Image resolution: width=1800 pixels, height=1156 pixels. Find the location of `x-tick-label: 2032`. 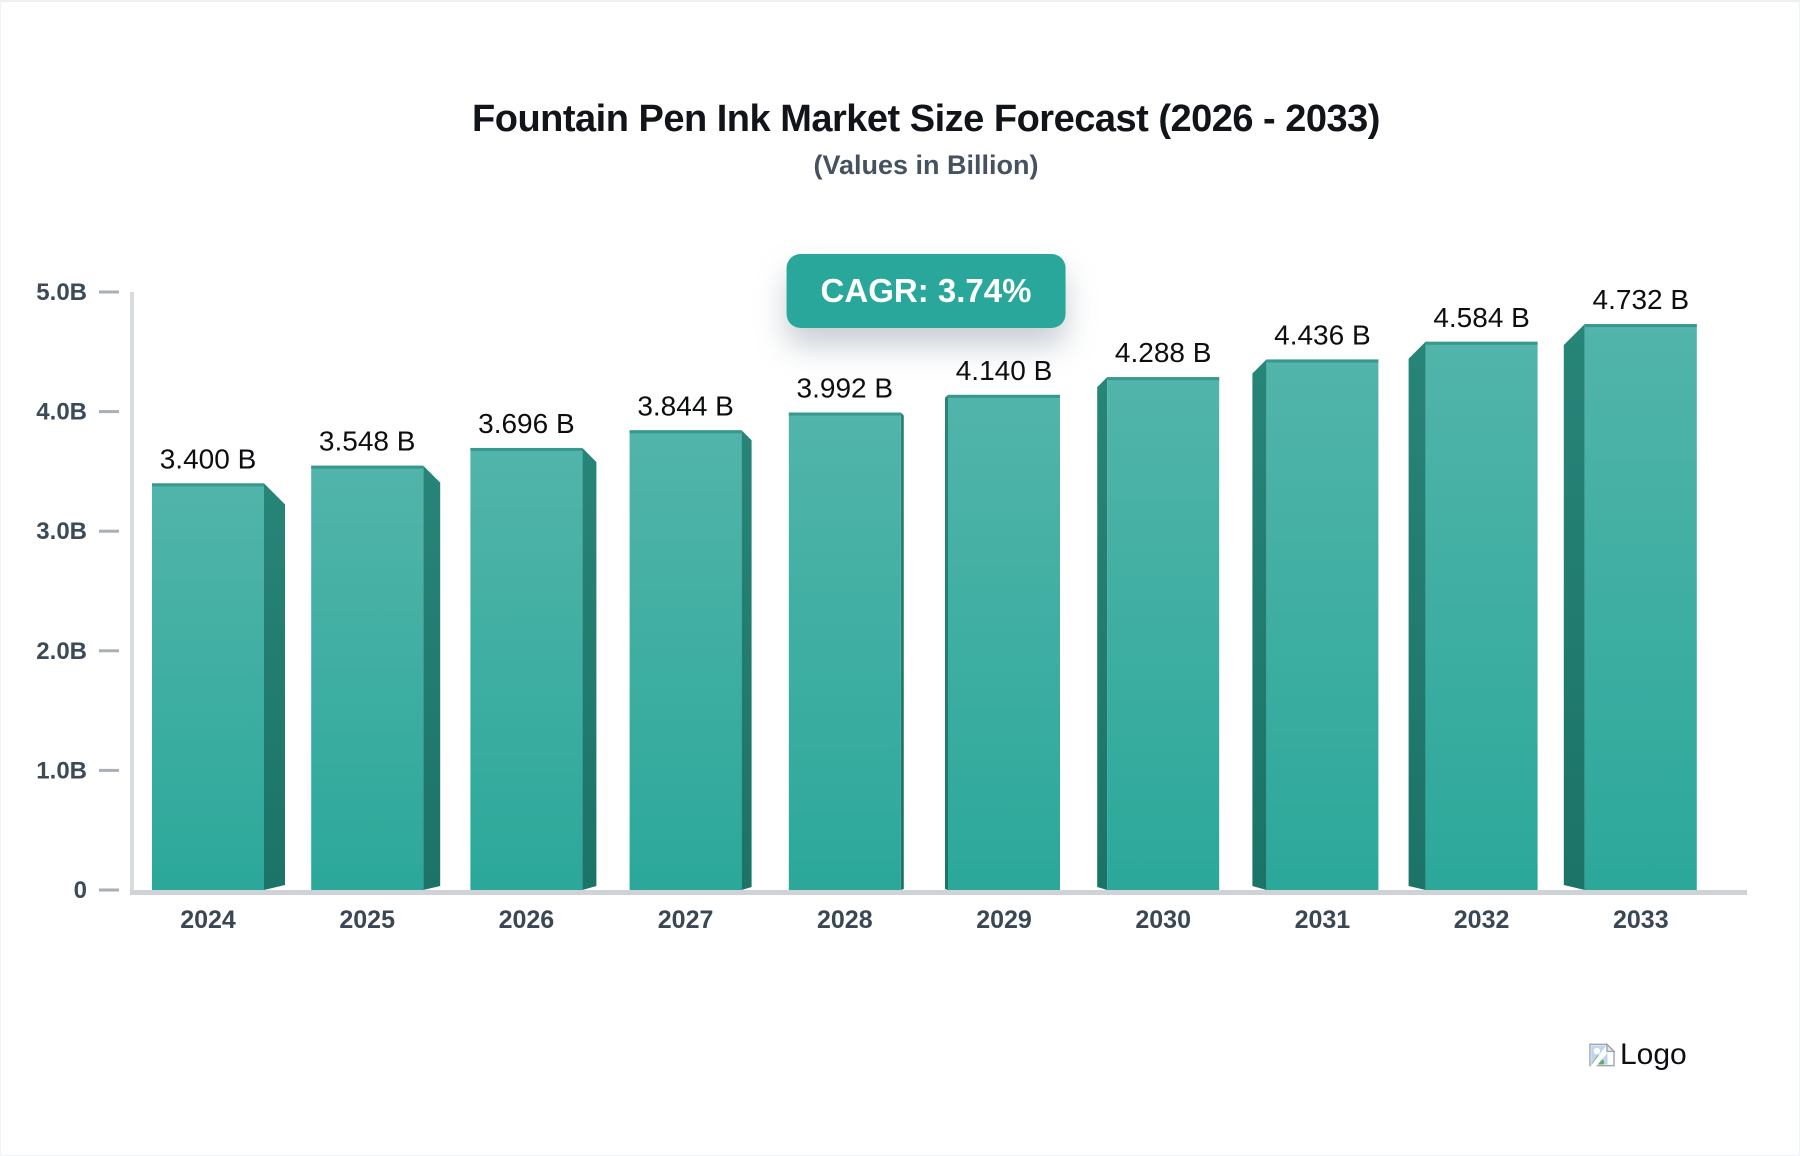

x-tick-label: 2032 is located at coordinates (1482, 920).